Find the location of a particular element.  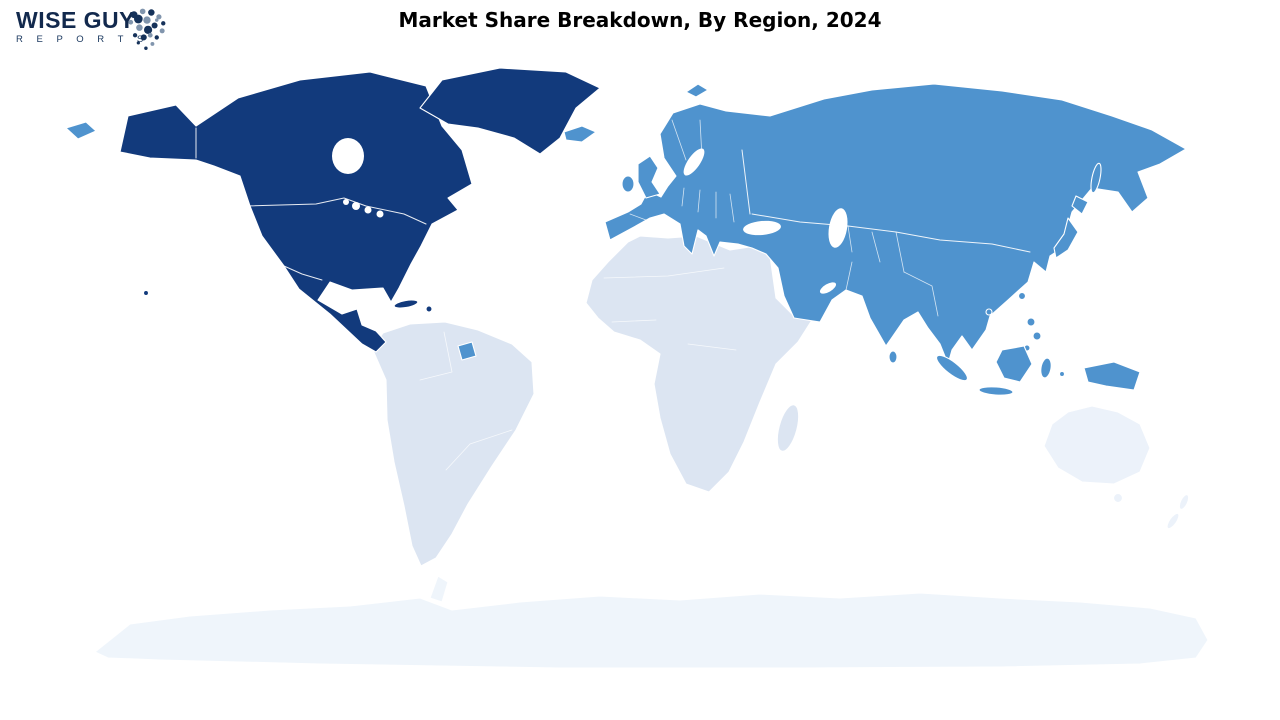

south-america-borders is located at coordinates (466, 401).